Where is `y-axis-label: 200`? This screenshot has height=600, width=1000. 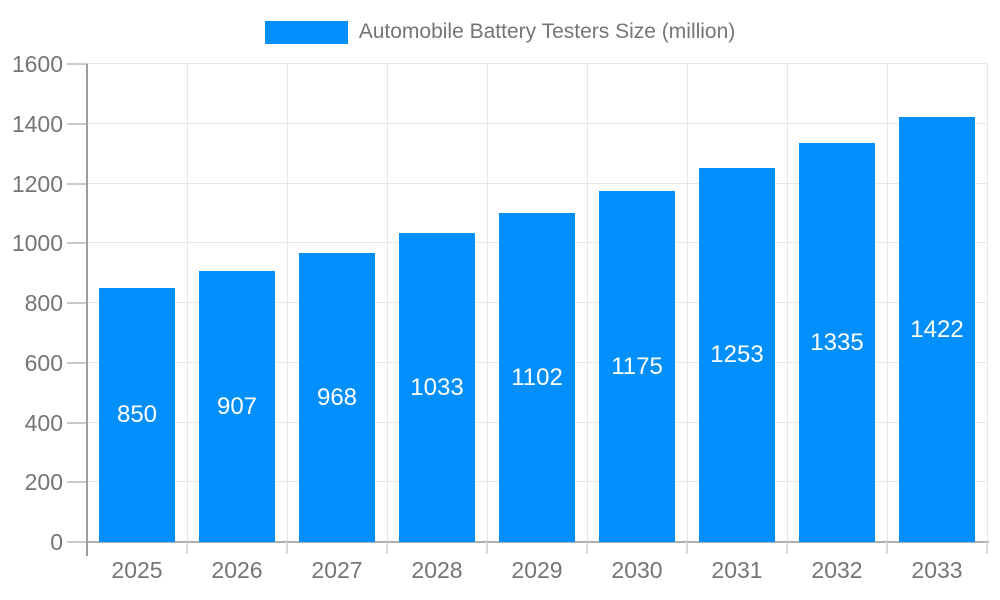 y-axis-label: 200 is located at coordinates (43, 482).